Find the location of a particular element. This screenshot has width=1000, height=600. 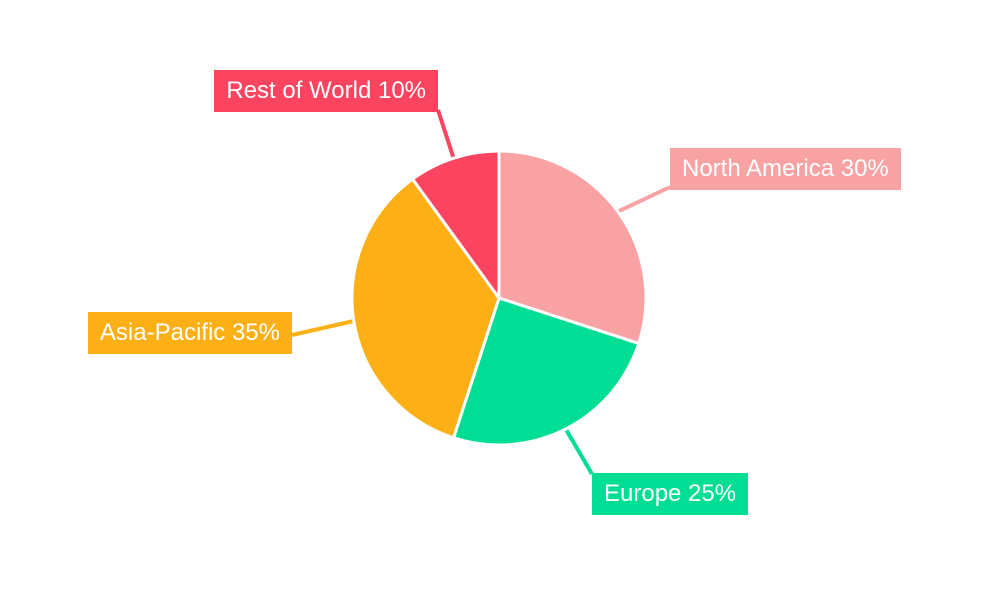

pie-slice-rest-of-world is located at coordinates (456, 224).